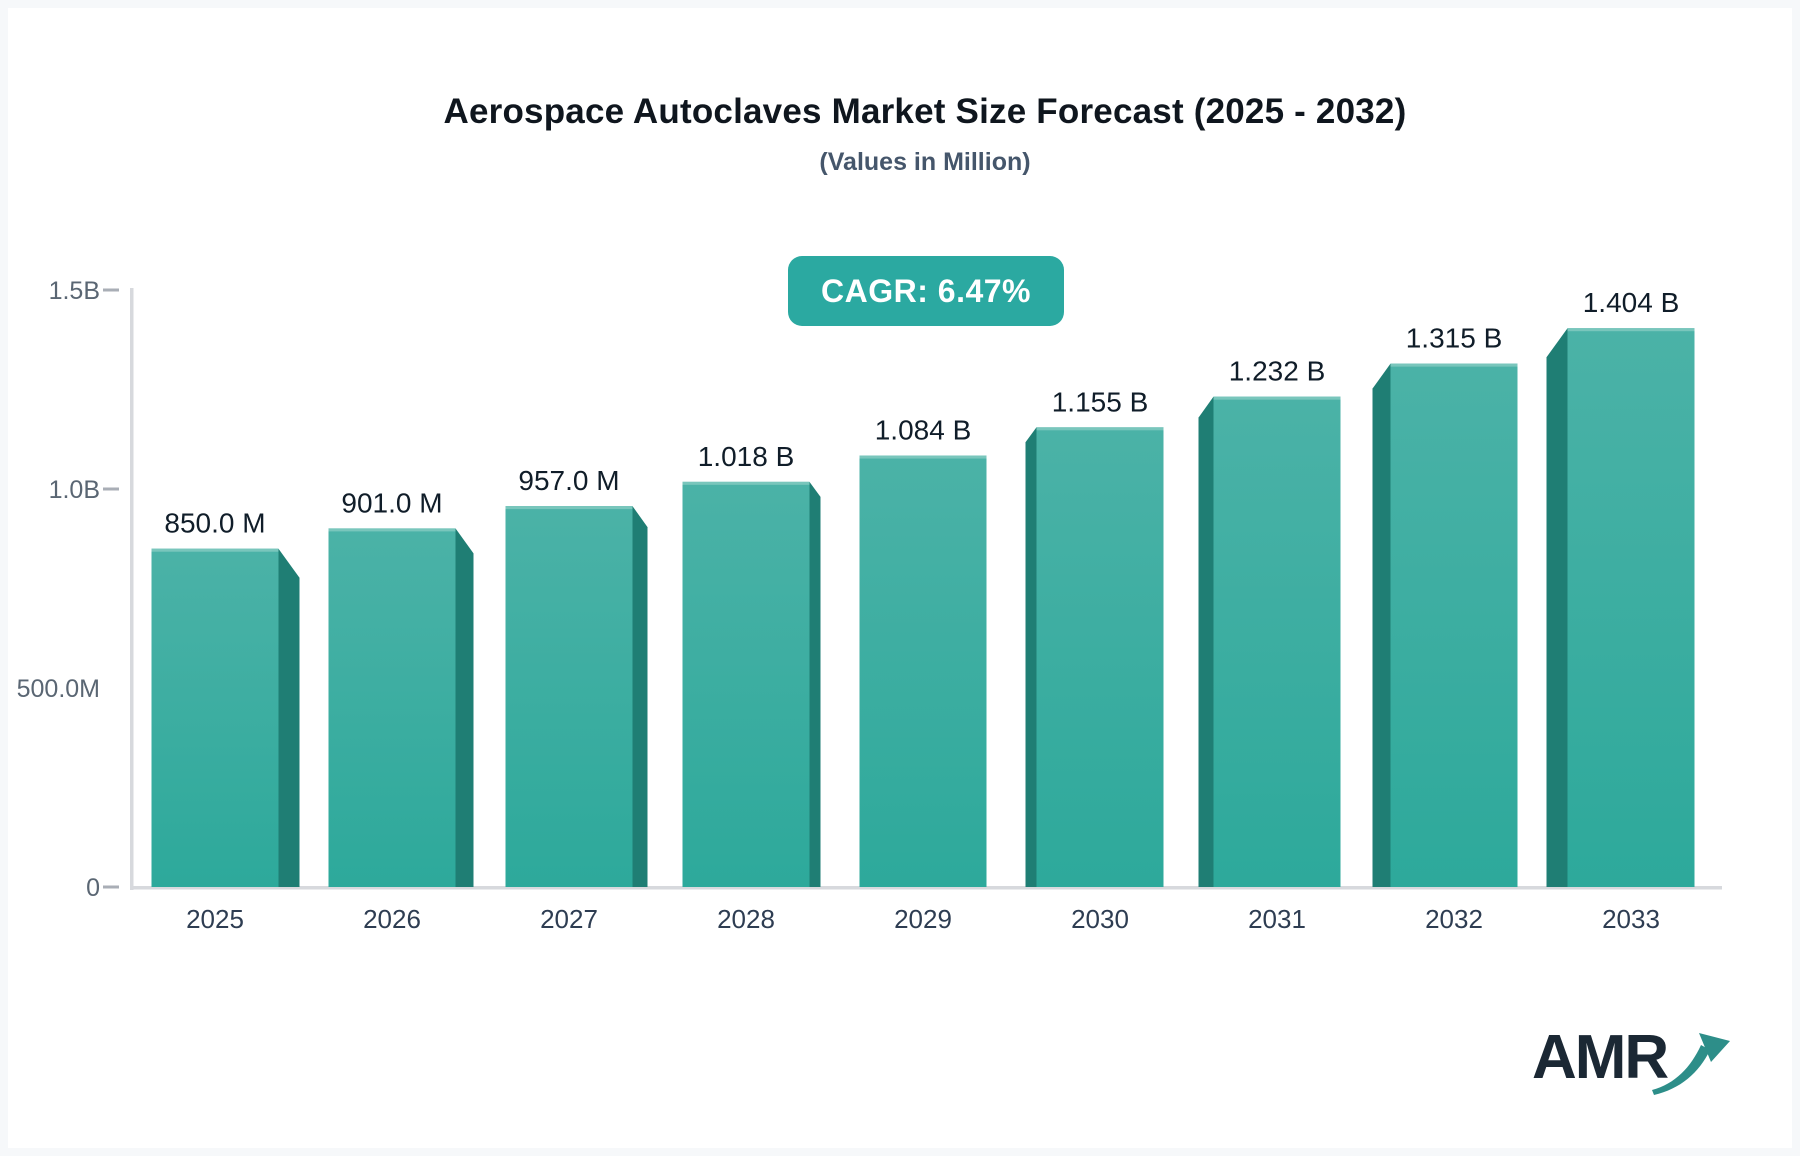  Describe the element at coordinates (1631, 919) in the screenshot. I see `x-tick-label: 2033` at that location.